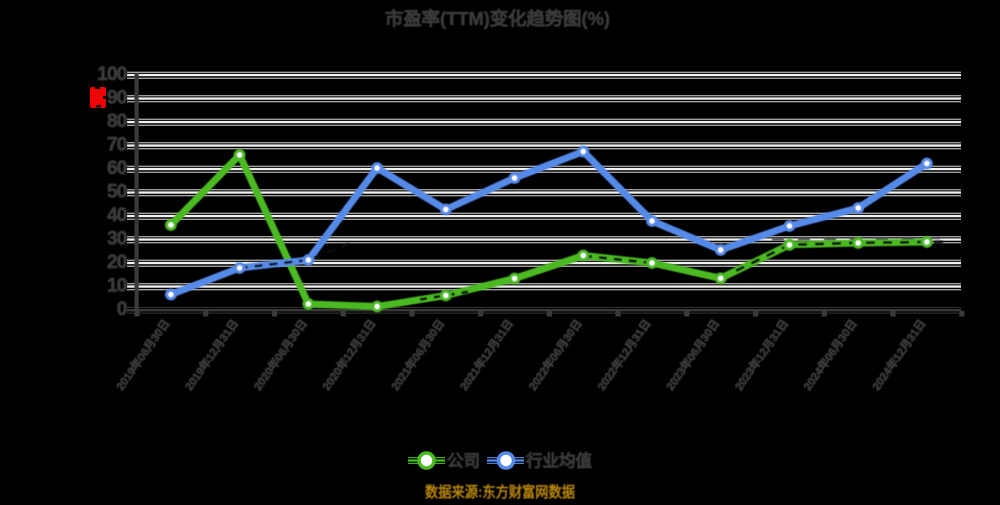 The image size is (1000, 505). Describe the element at coordinates (117, 239) in the screenshot. I see `svg-text: 30` at that location.